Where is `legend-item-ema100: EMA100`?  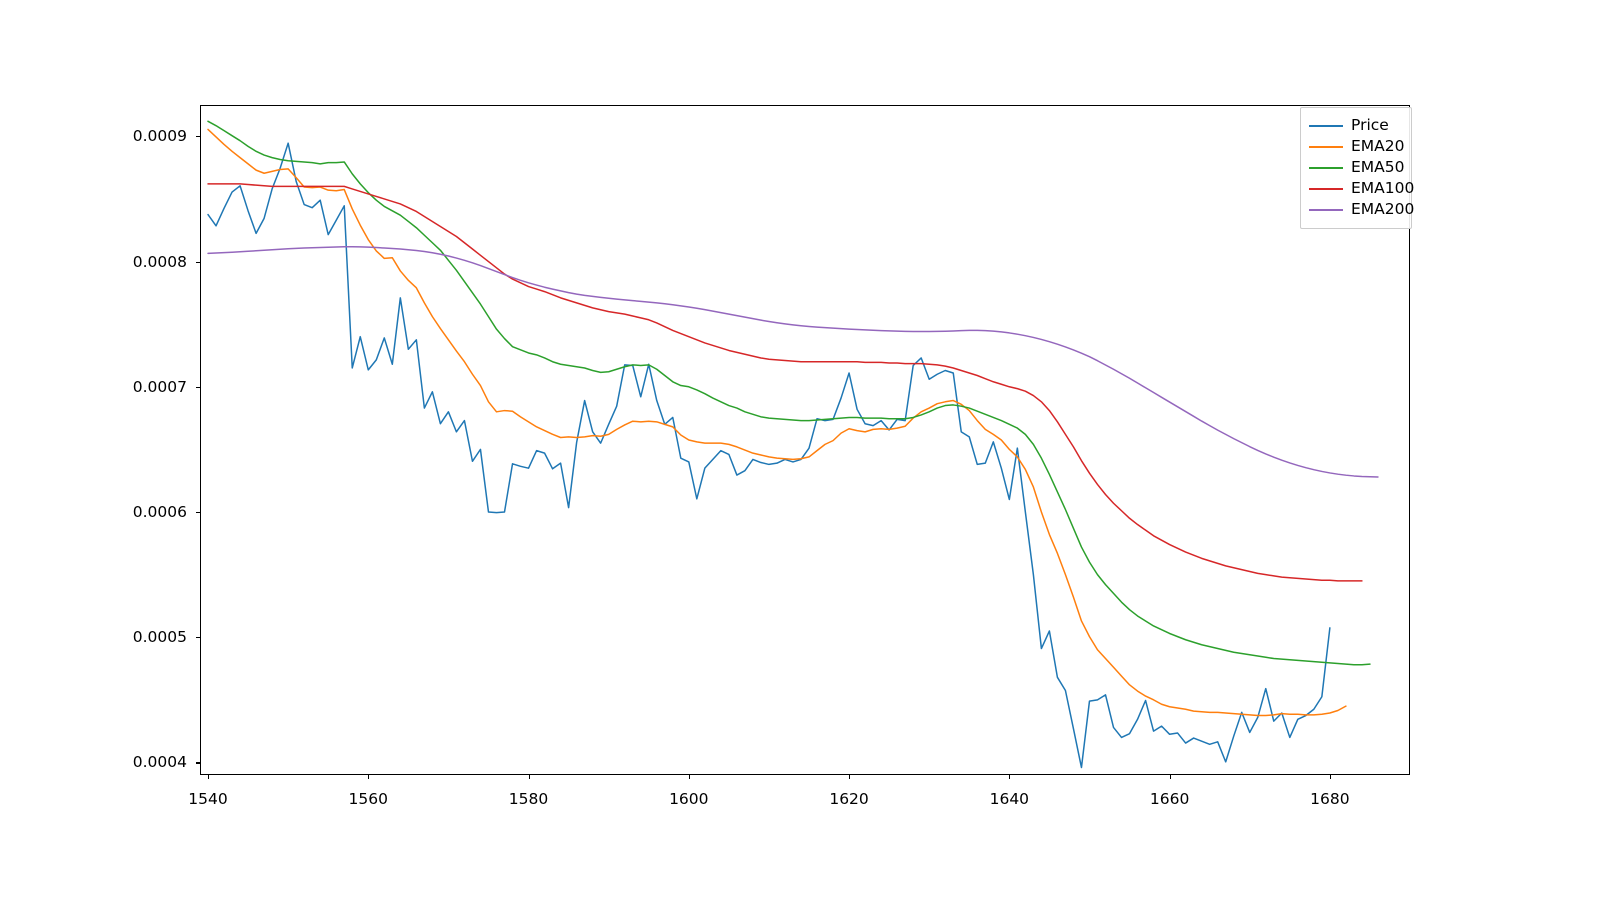
legend-item-ema100: EMA100 is located at coordinates (1361, 188).